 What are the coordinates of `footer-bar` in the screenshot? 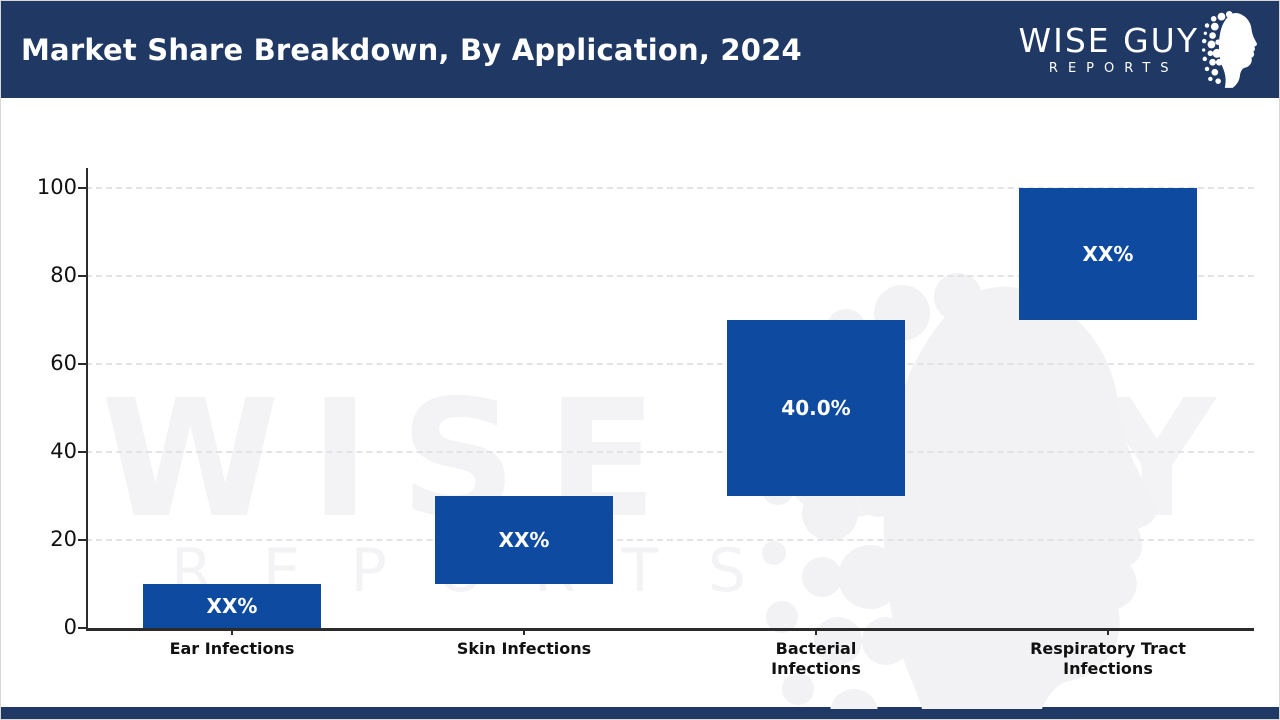 It's located at (640, 713).